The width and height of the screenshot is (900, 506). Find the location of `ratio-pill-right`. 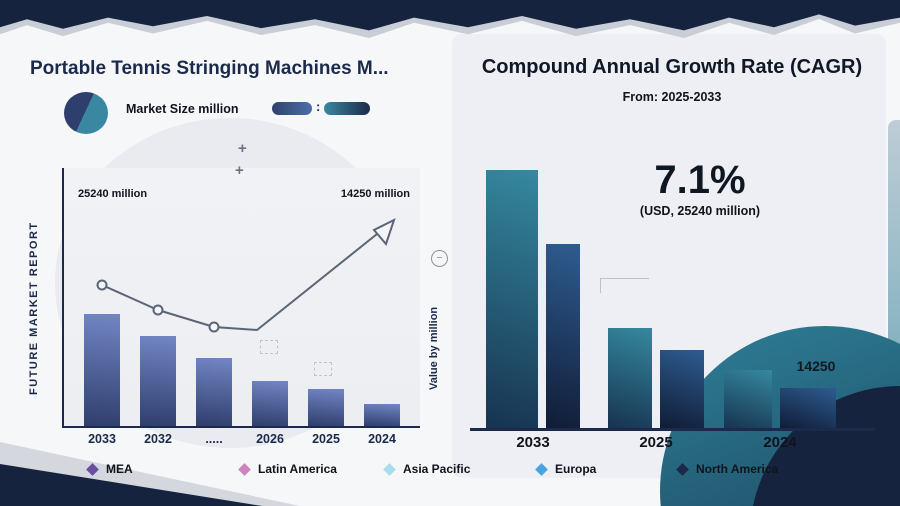

ratio-pill-right is located at coordinates (347, 108).